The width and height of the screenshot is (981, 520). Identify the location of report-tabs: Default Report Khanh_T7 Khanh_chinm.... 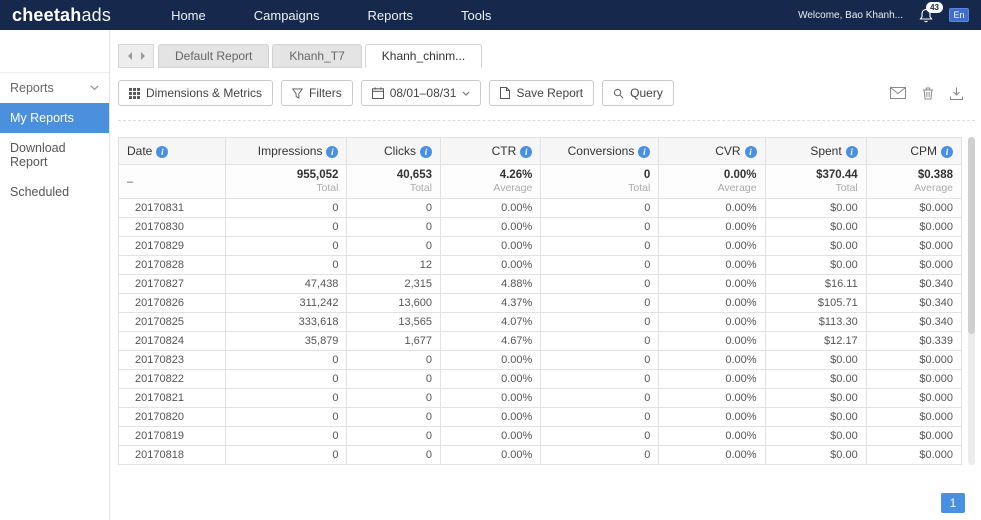
(540, 56).